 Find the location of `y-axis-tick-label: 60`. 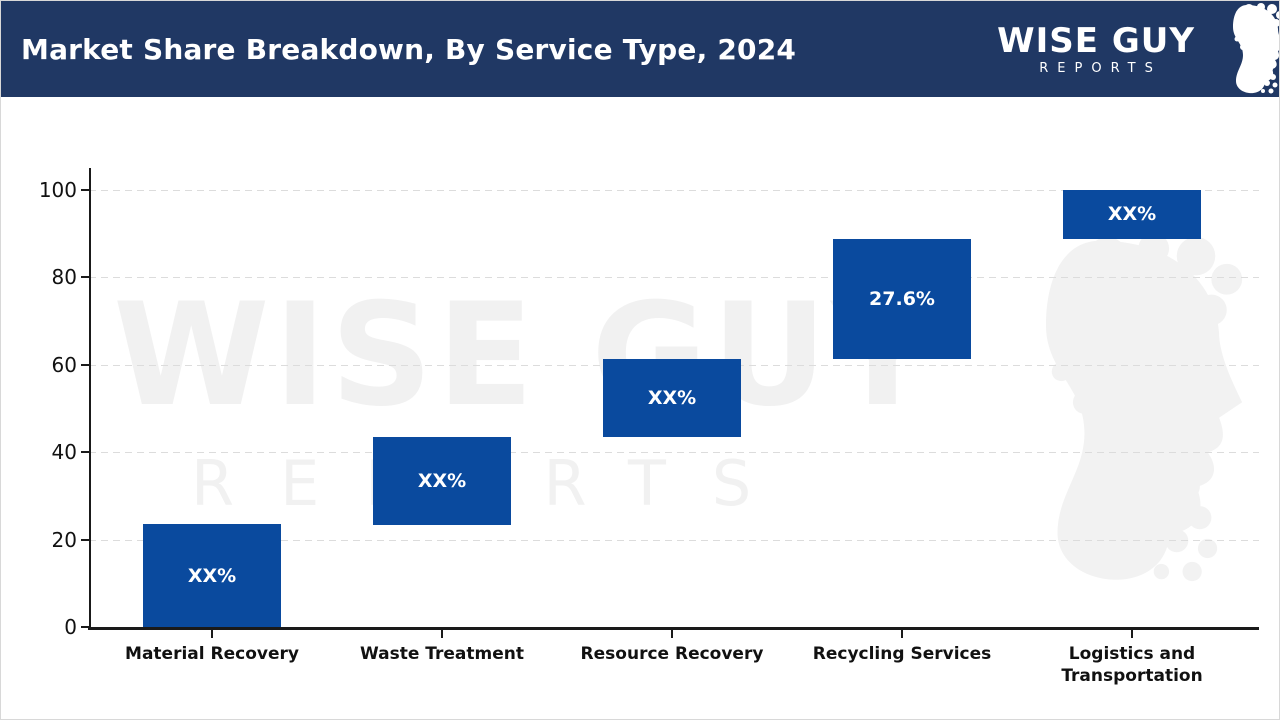

y-axis-tick-label: 60 is located at coordinates (64, 364).